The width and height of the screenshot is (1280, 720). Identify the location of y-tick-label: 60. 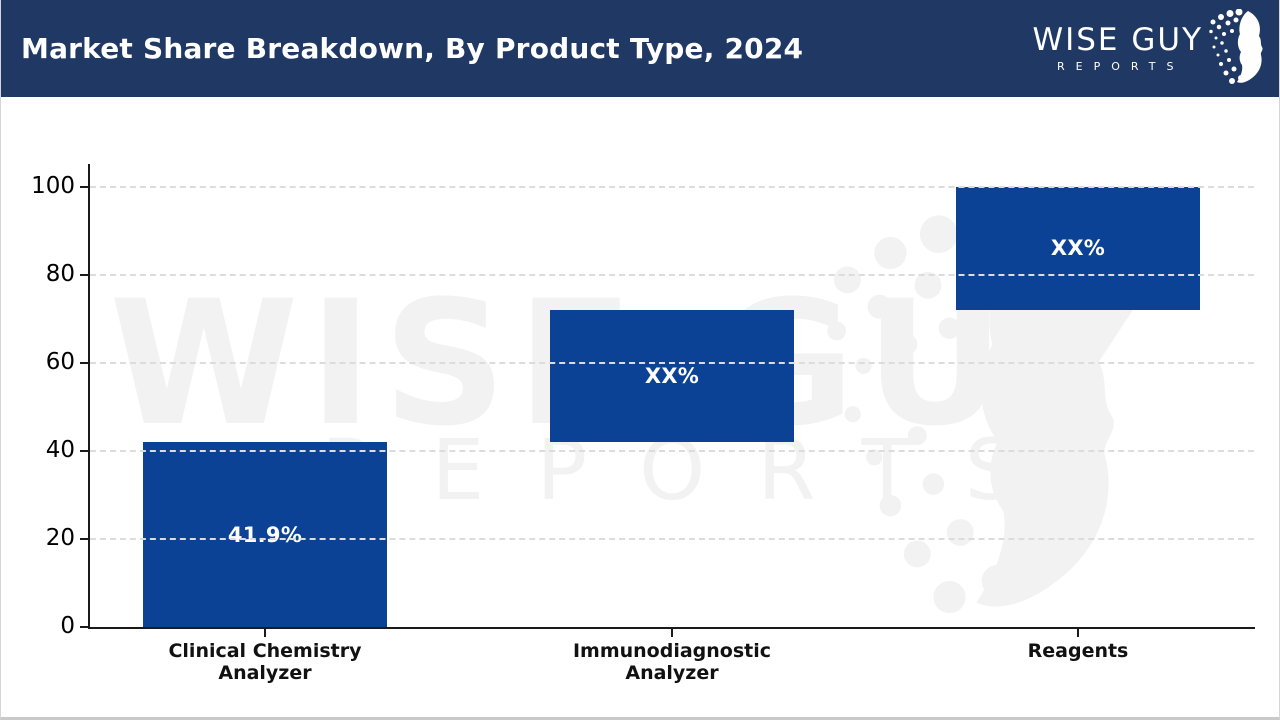
(60, 361).